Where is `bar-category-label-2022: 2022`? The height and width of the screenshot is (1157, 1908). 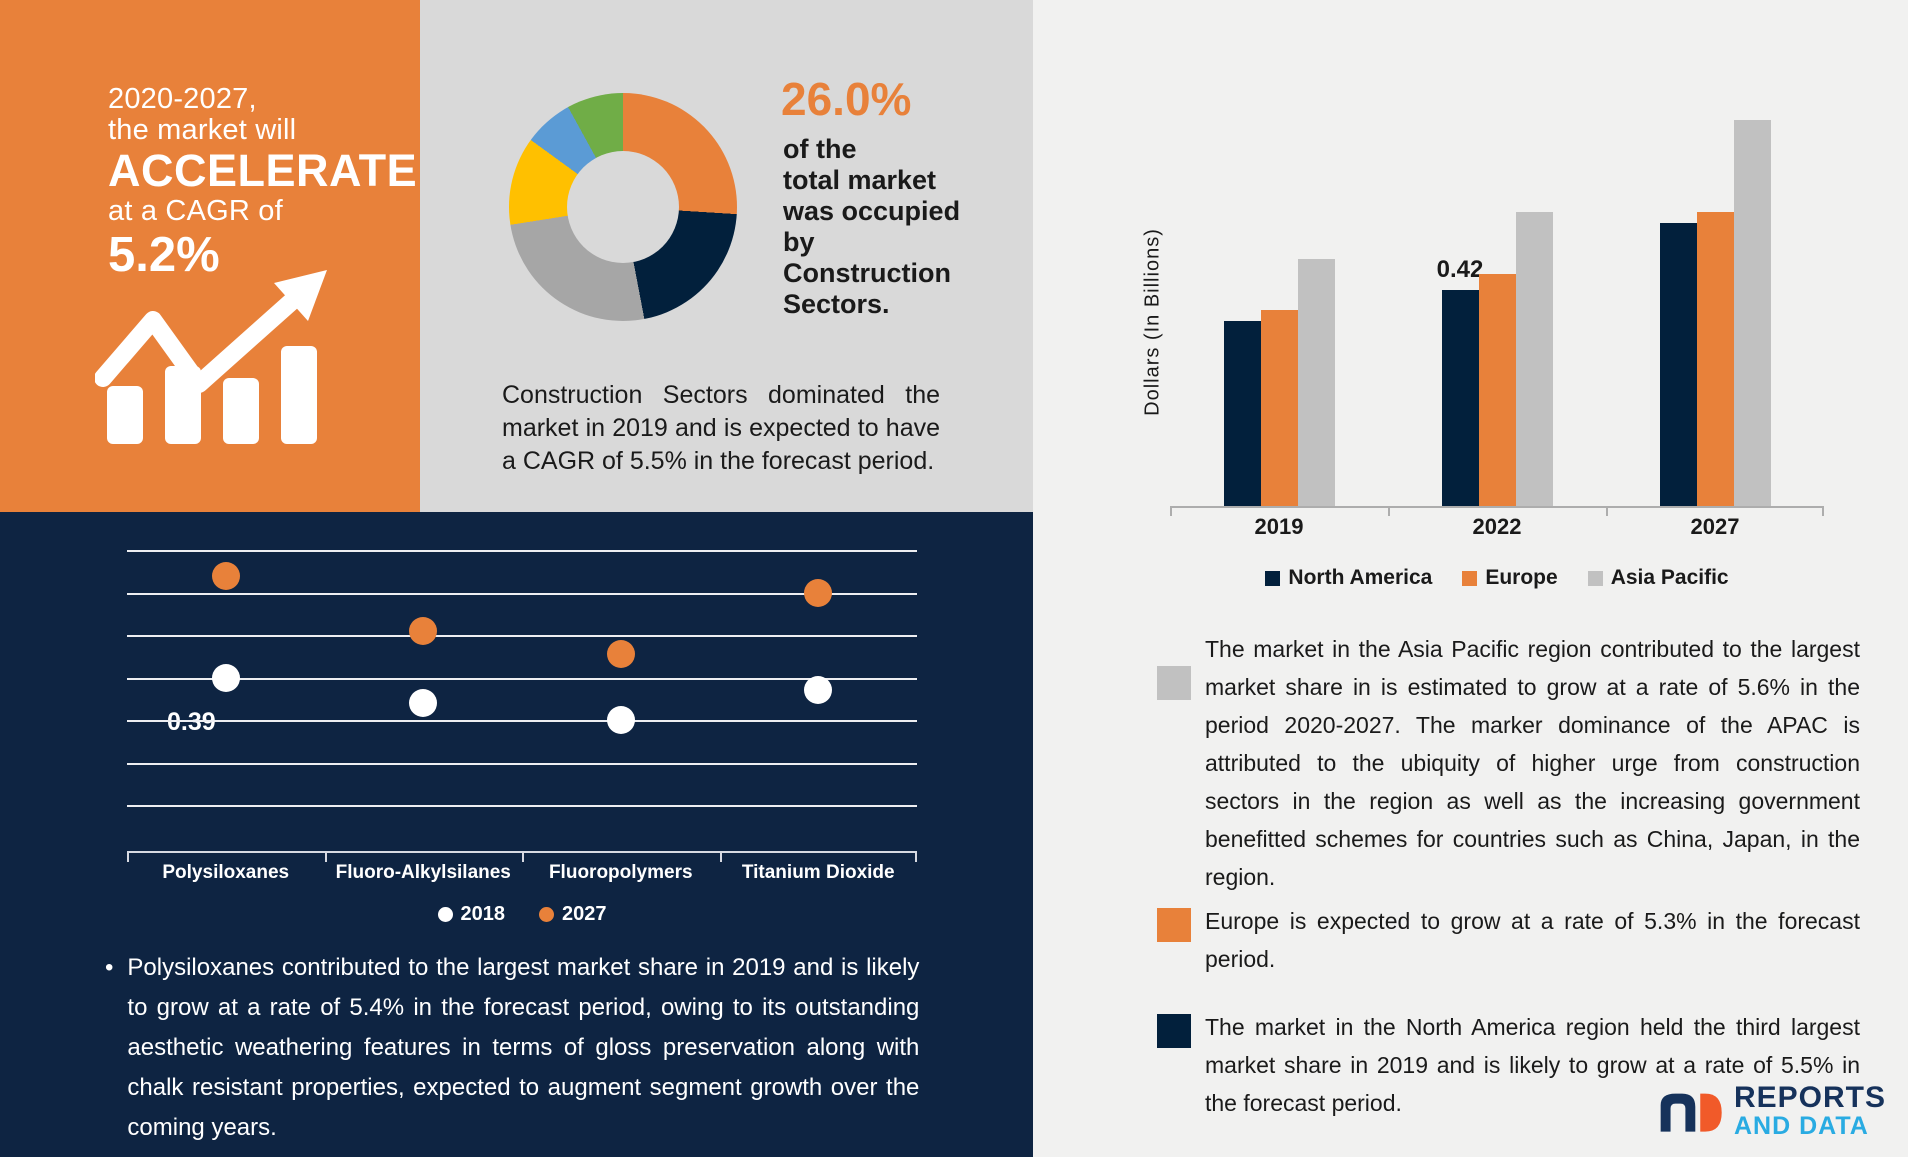 bar-category-label-2022: 2022 is located at coordinates (1497, 526).